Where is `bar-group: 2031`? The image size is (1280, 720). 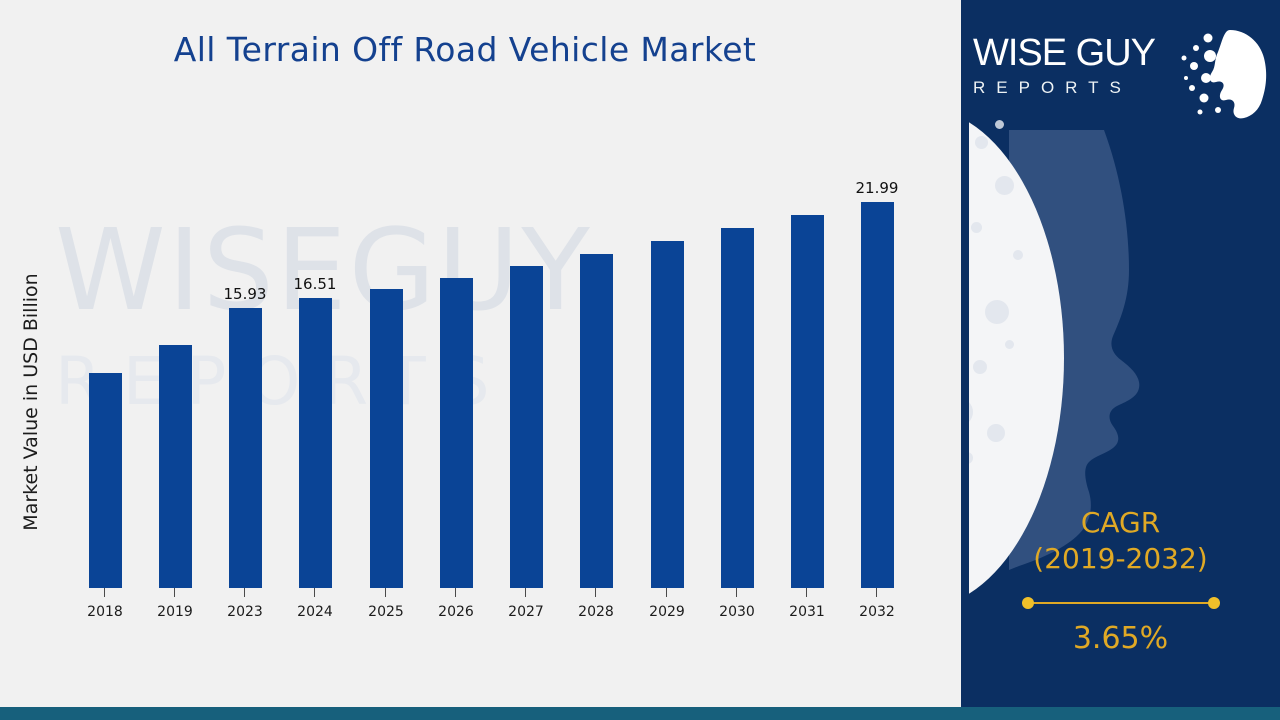 bar-group: 2031 is located at coordinates (807, 385).